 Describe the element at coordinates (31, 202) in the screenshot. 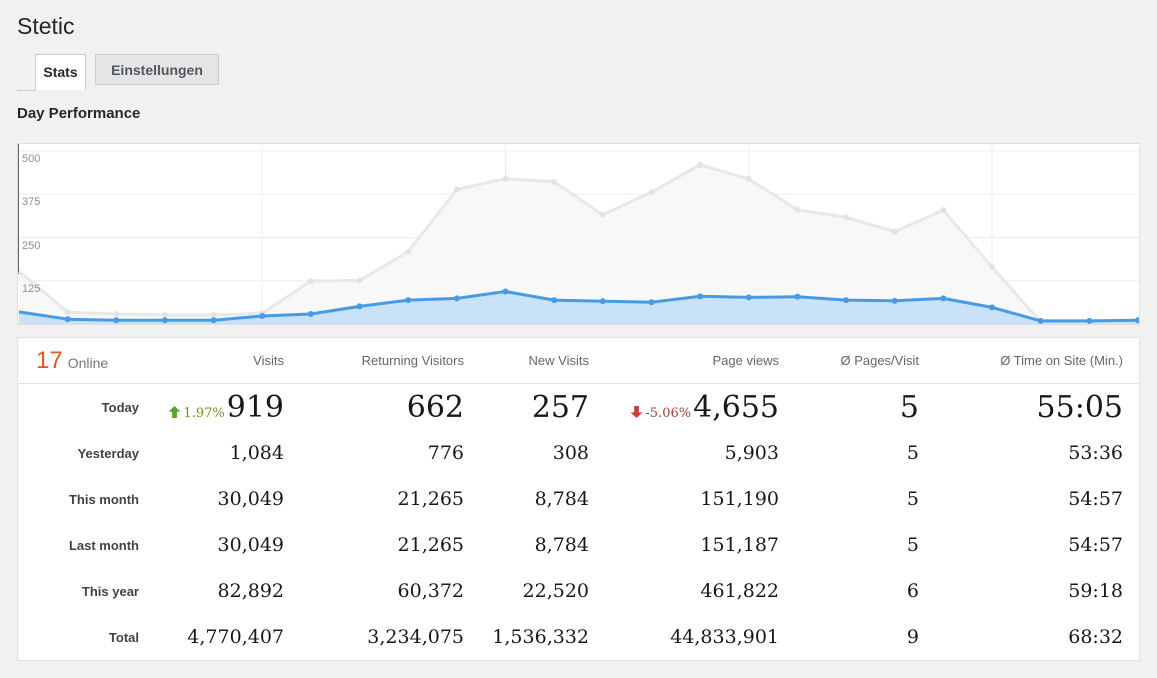

I see `y-tick-label-375: 375` at that location.